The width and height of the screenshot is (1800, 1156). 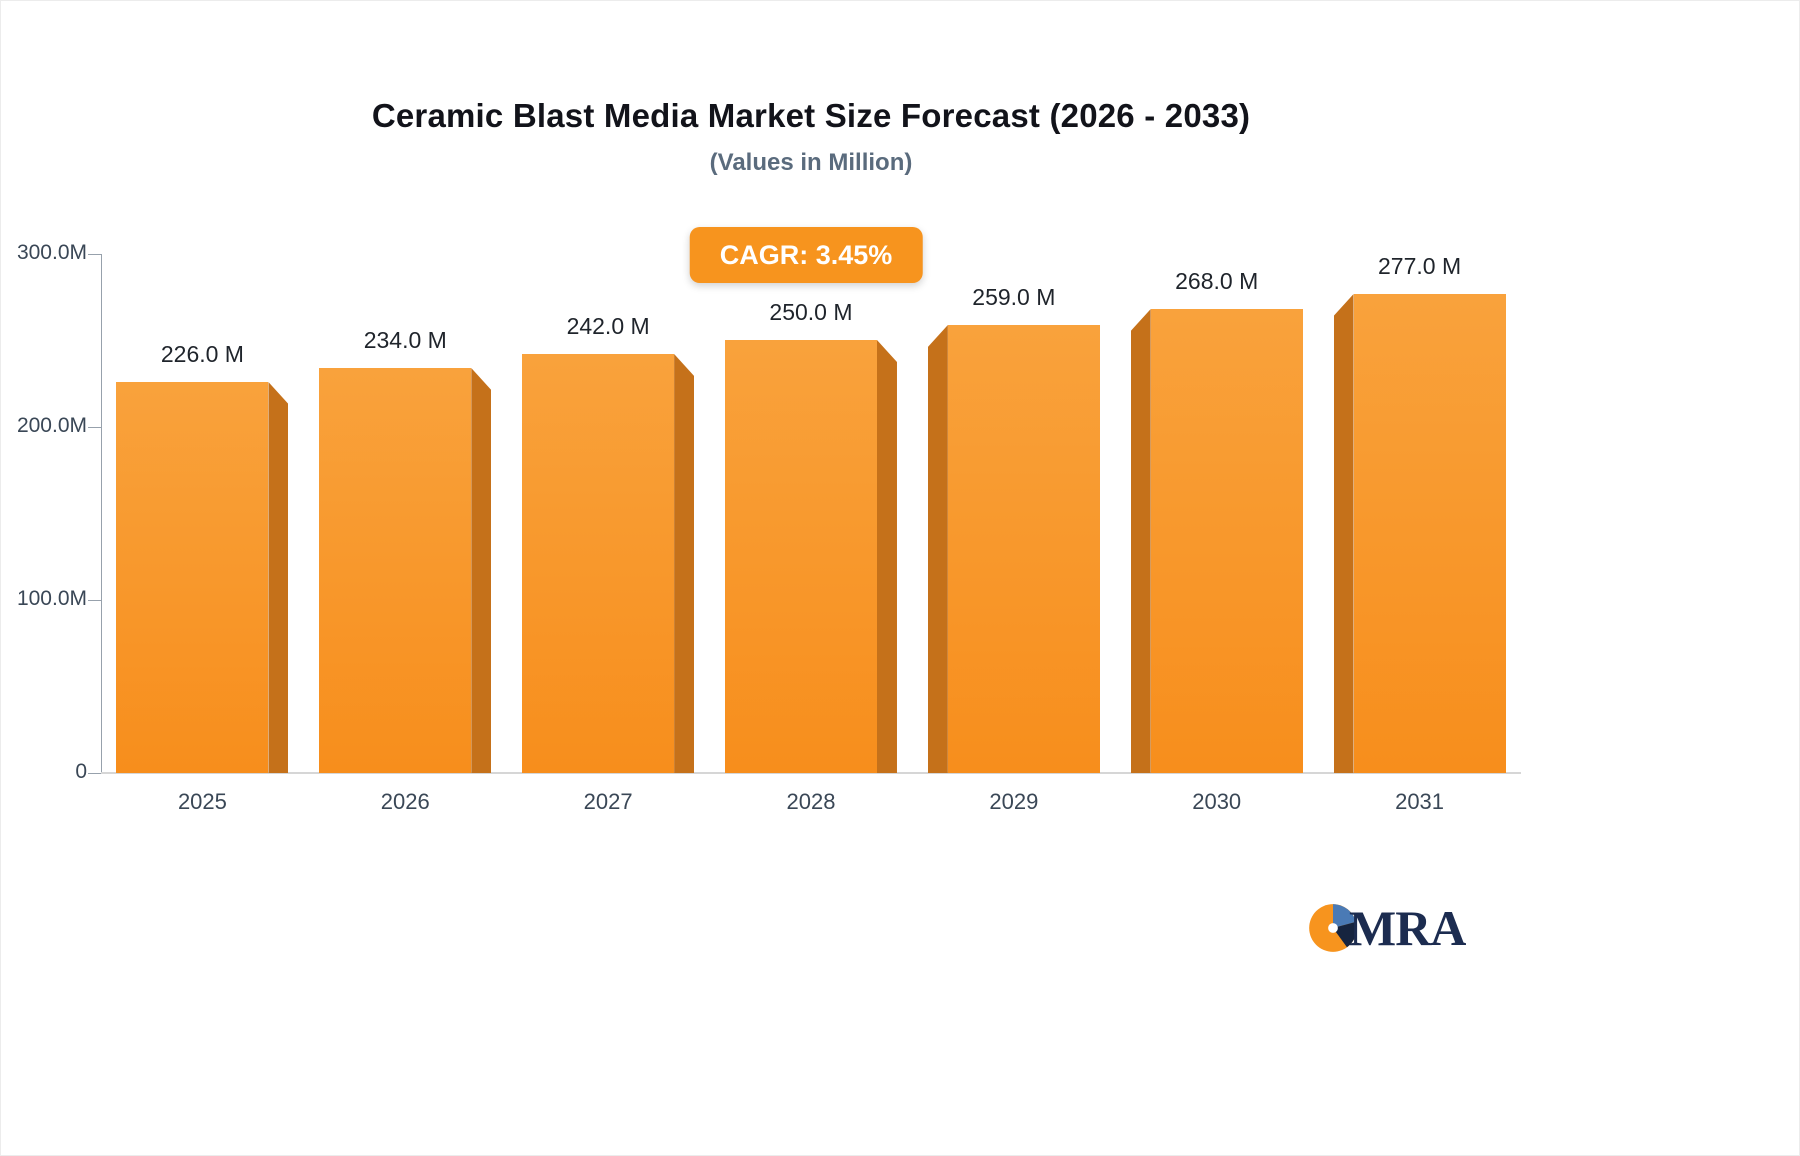 What do you see at coordinates (1407, 928) in the screenshot?
I see `logo-text: MRA` at bounding box center [1407, 928].